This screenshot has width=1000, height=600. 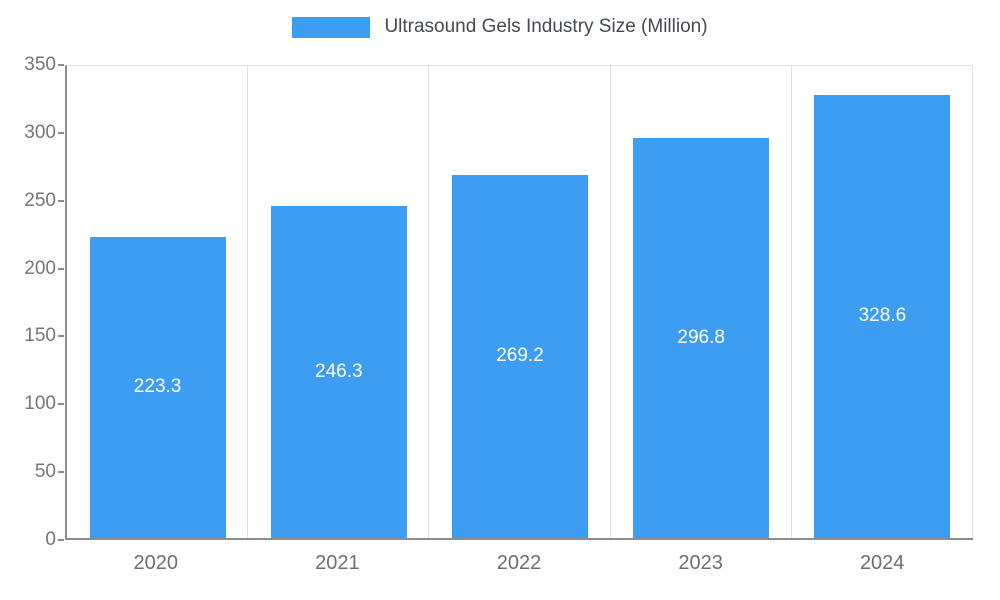 I want to click on x-axis: 2020 2021 2022 2023 2024, so click(x=519, y=567).